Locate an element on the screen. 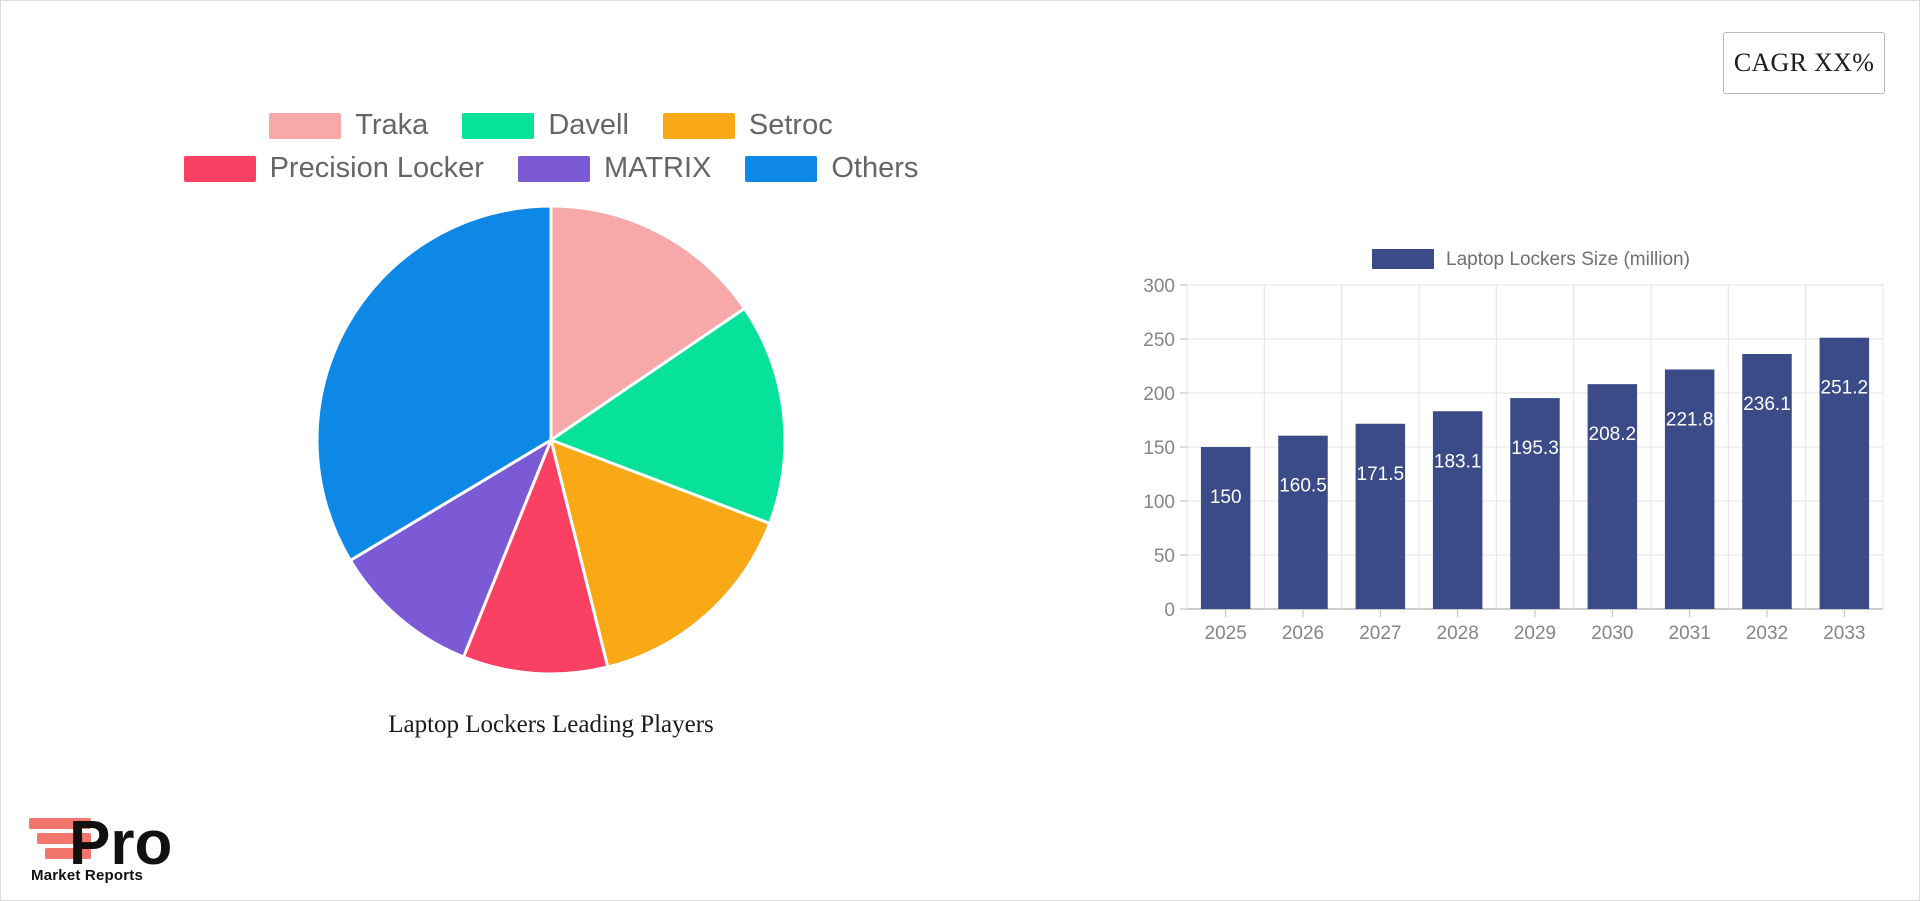 The width and height of the screenshot is (1920, 901). pie-legend-item: Setroc is located at coordinates (747, 125).